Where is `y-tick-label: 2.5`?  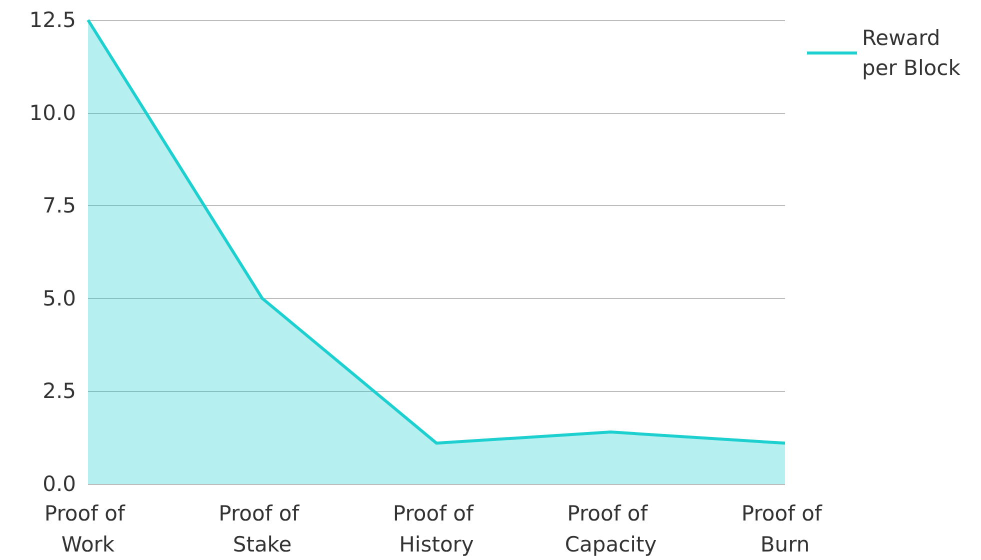 y-tick-label: 2.5 is located at coordinates (59, 391).